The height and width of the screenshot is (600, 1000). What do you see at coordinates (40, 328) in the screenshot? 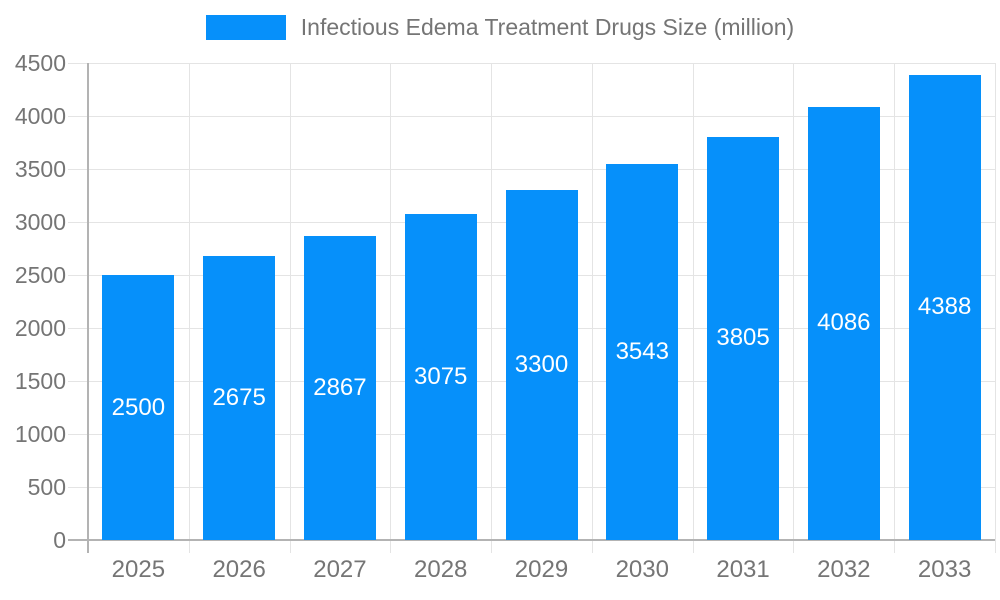
I see `y-axis-tick-label: 2000` at bounding box center [40, 328].